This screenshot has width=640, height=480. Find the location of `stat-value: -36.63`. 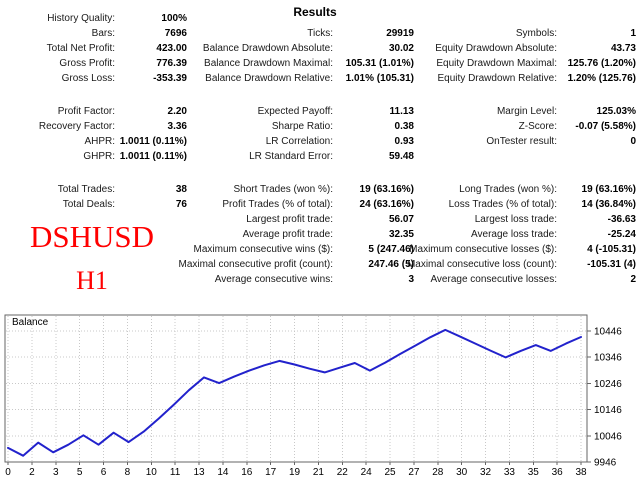

stat-value: -36.63 is located at coordinates (621, 219).